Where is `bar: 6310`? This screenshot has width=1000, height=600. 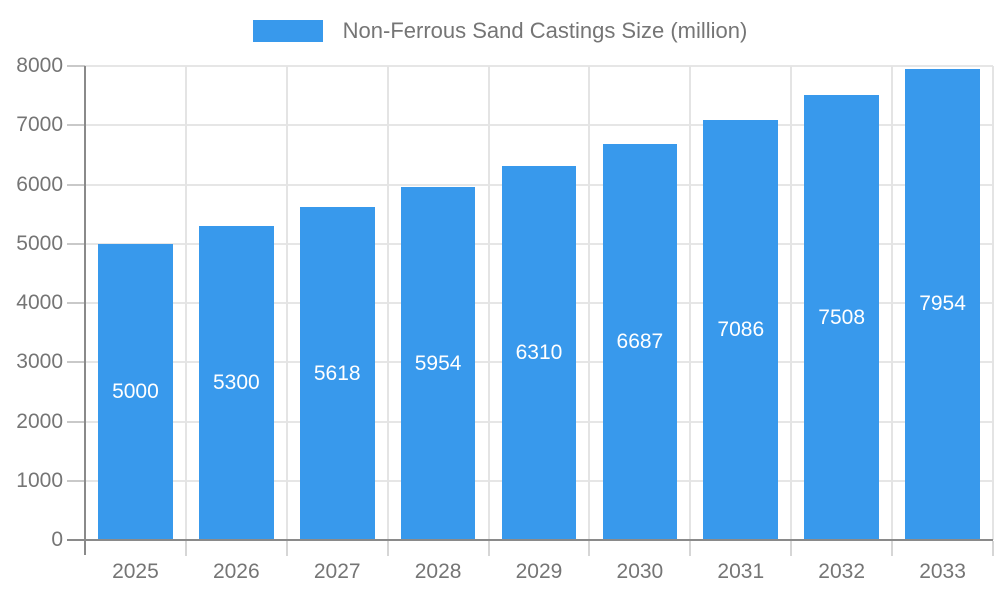 bar: 6310 is located at coordinates (539, 353).